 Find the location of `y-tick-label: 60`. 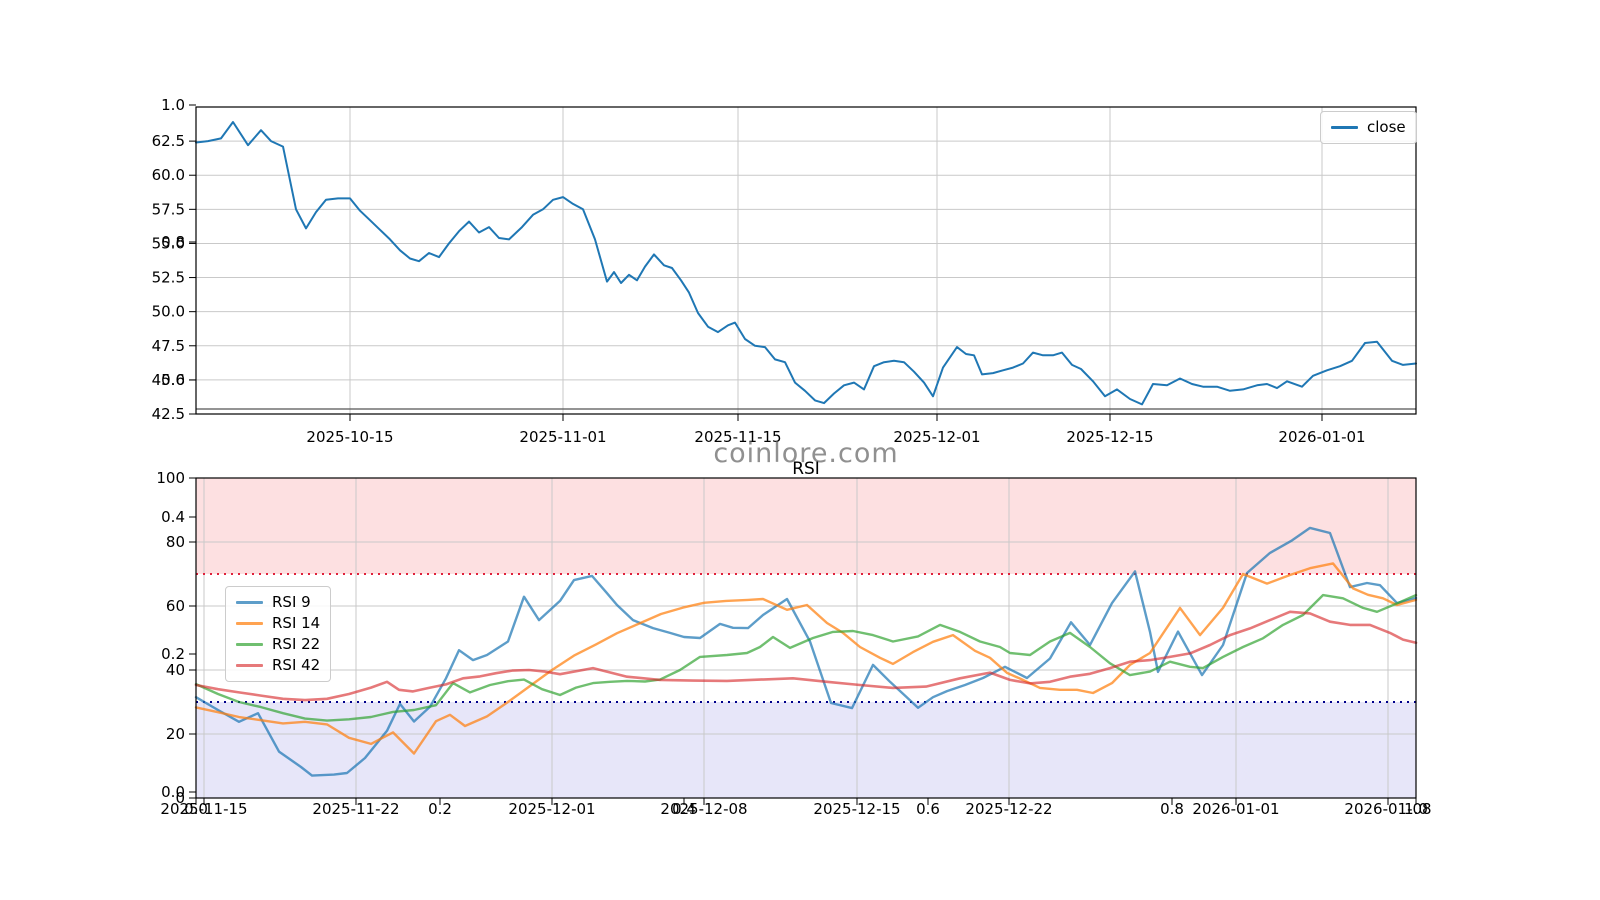

y-tick-label: 60 is located at coordinates (175, 606).